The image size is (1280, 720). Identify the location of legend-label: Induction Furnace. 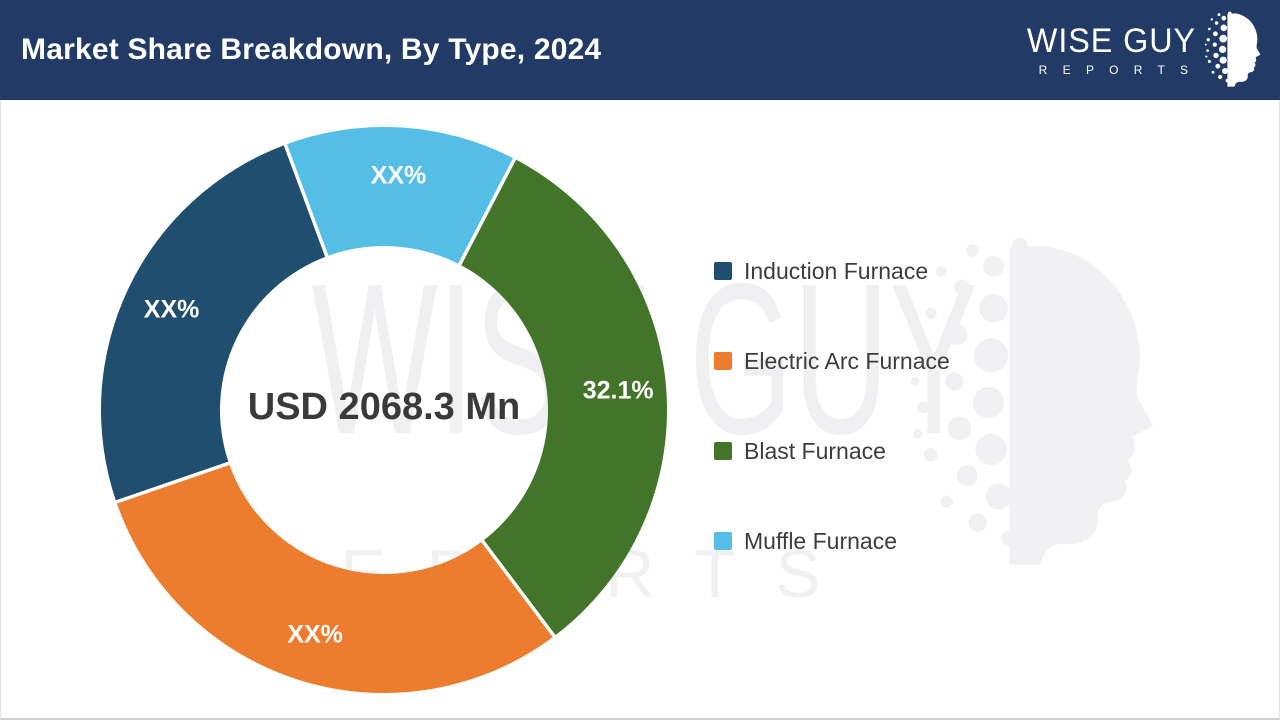
(836, 270).